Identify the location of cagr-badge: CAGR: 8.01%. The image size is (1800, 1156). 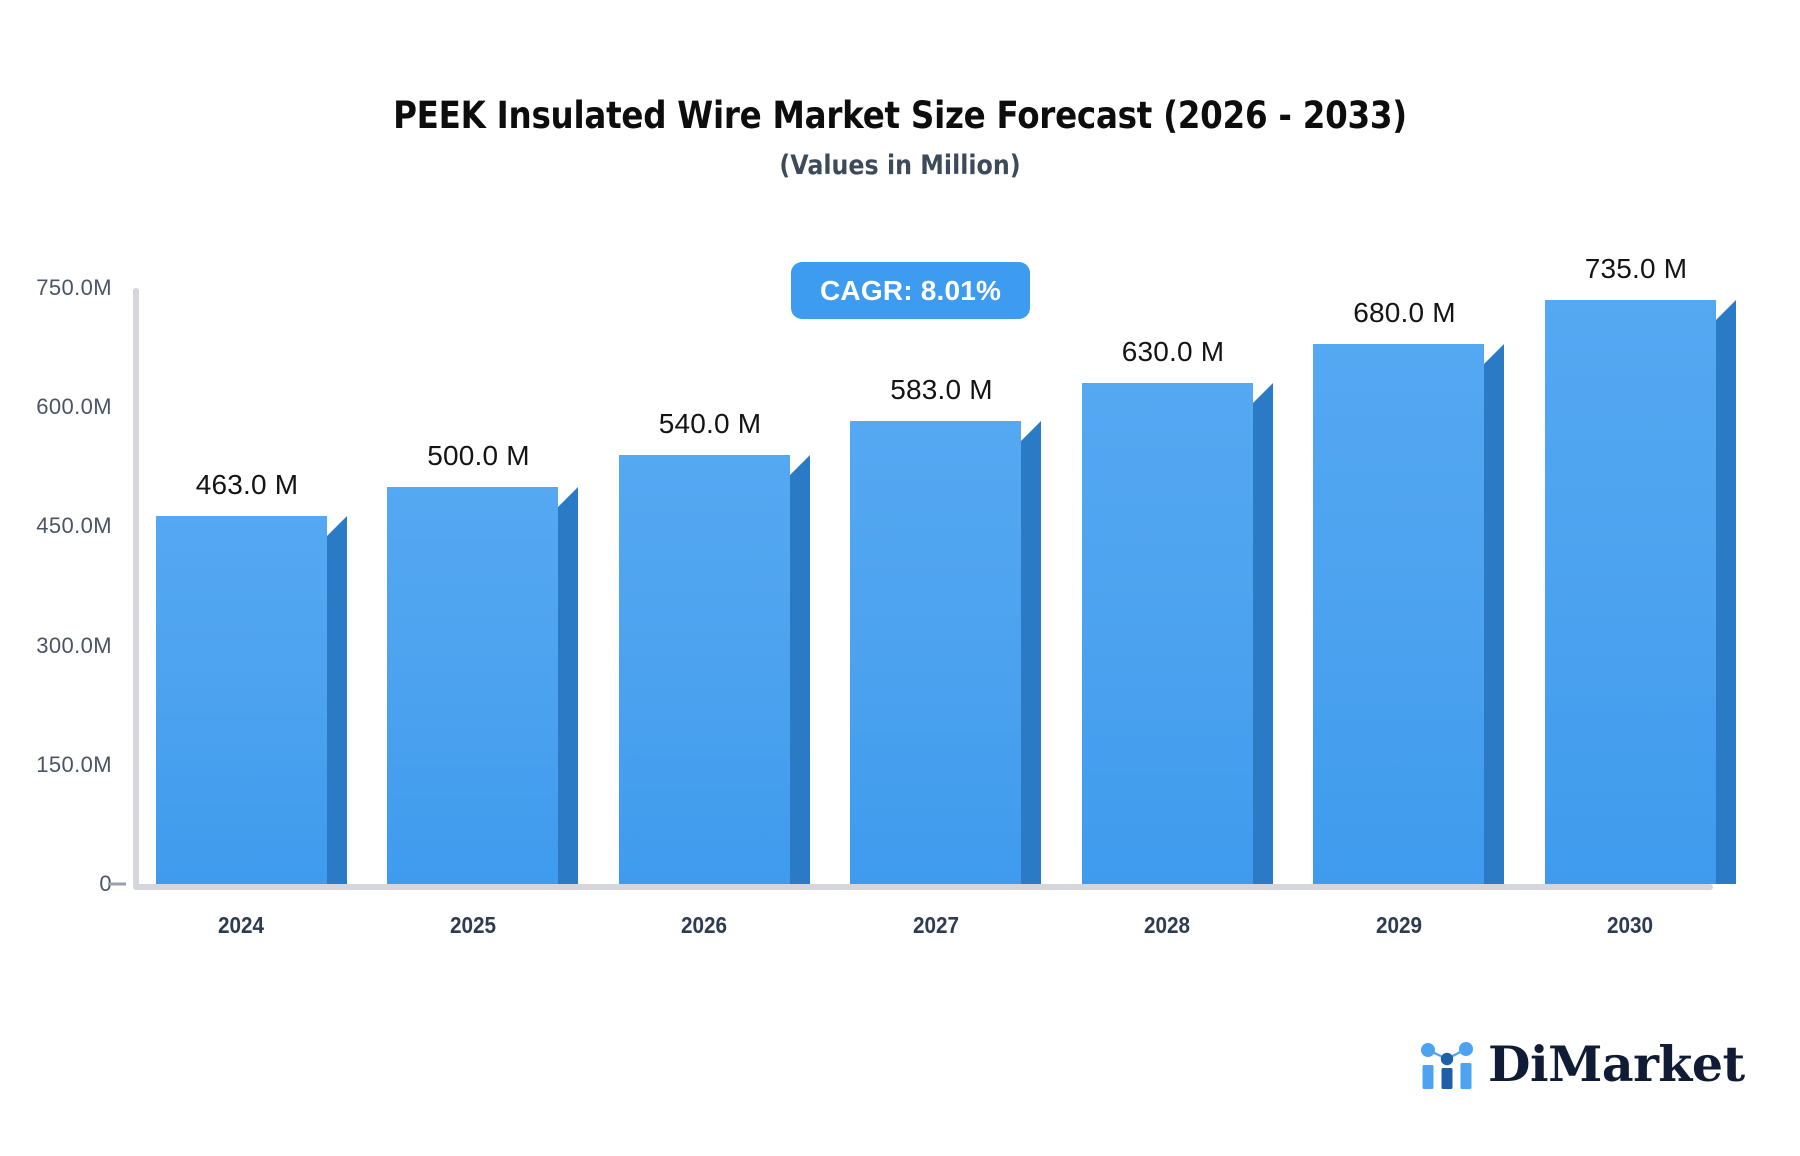
(911, 290).